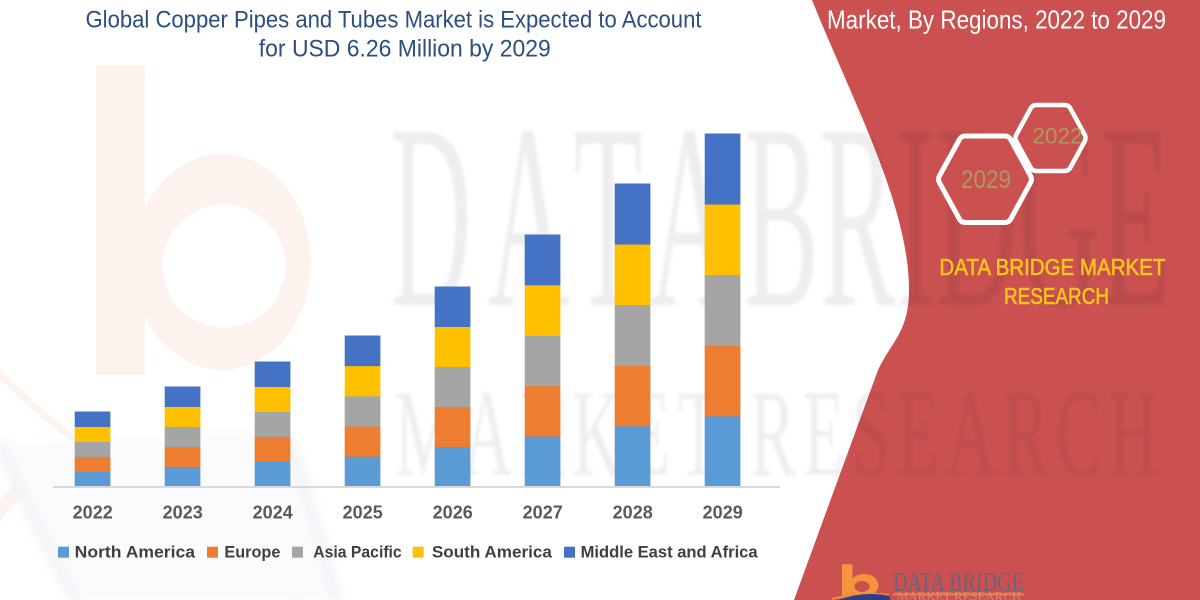 This screenshot has height=600, width=1200. I want to click on svg-text:Market, By Regions, 2022 to 20: Market, By Regions, 2022 to 2029, so click(996, 20).